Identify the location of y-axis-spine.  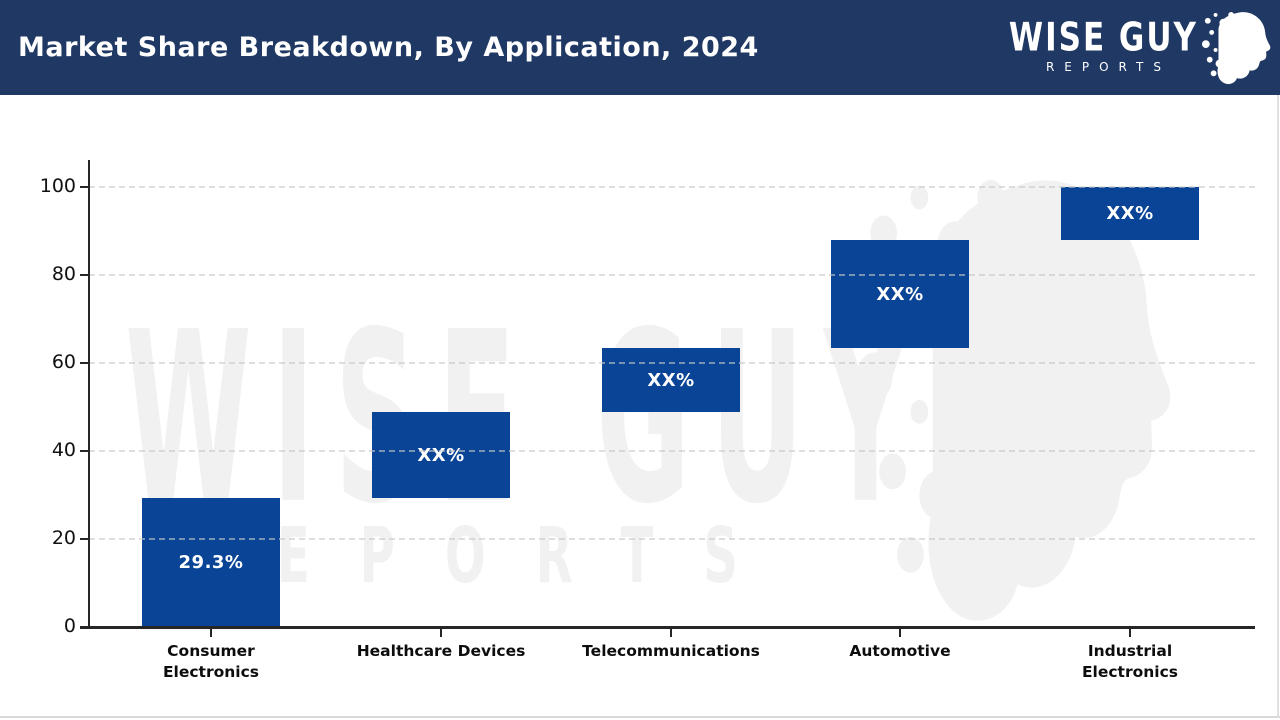
(89, 394).